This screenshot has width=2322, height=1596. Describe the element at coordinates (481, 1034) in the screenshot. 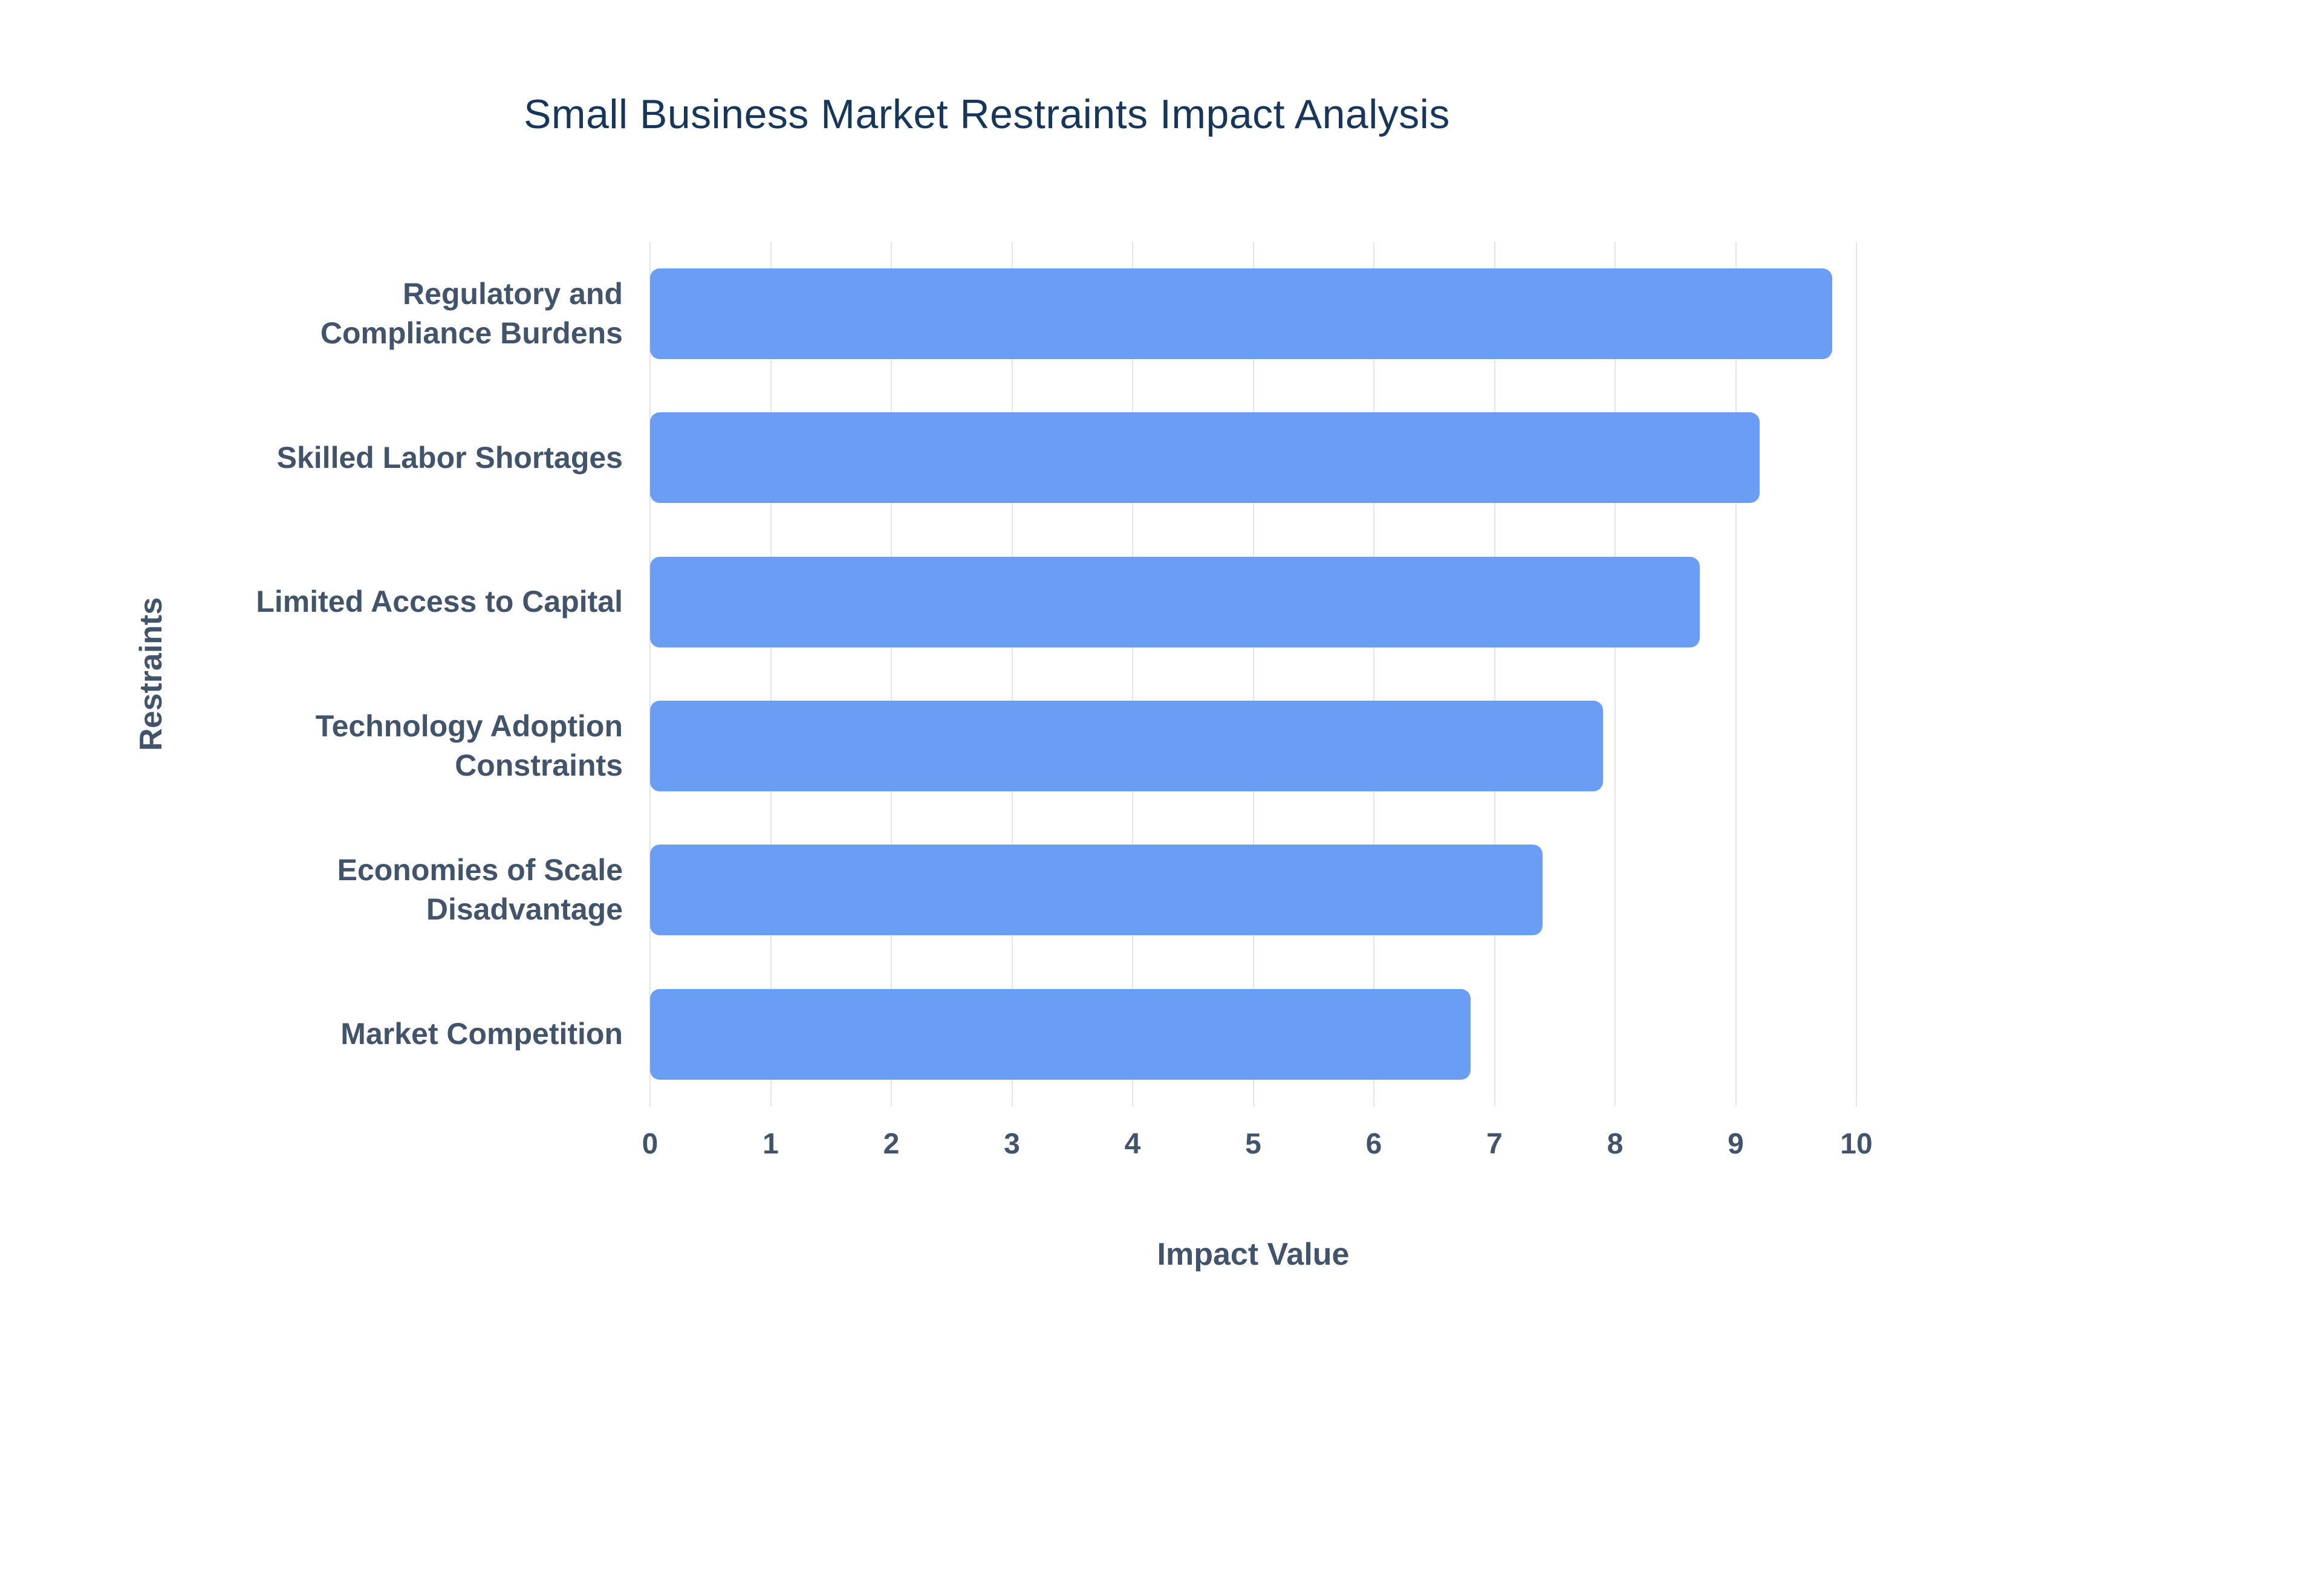

I see `category-label: Market Competition` at that location.